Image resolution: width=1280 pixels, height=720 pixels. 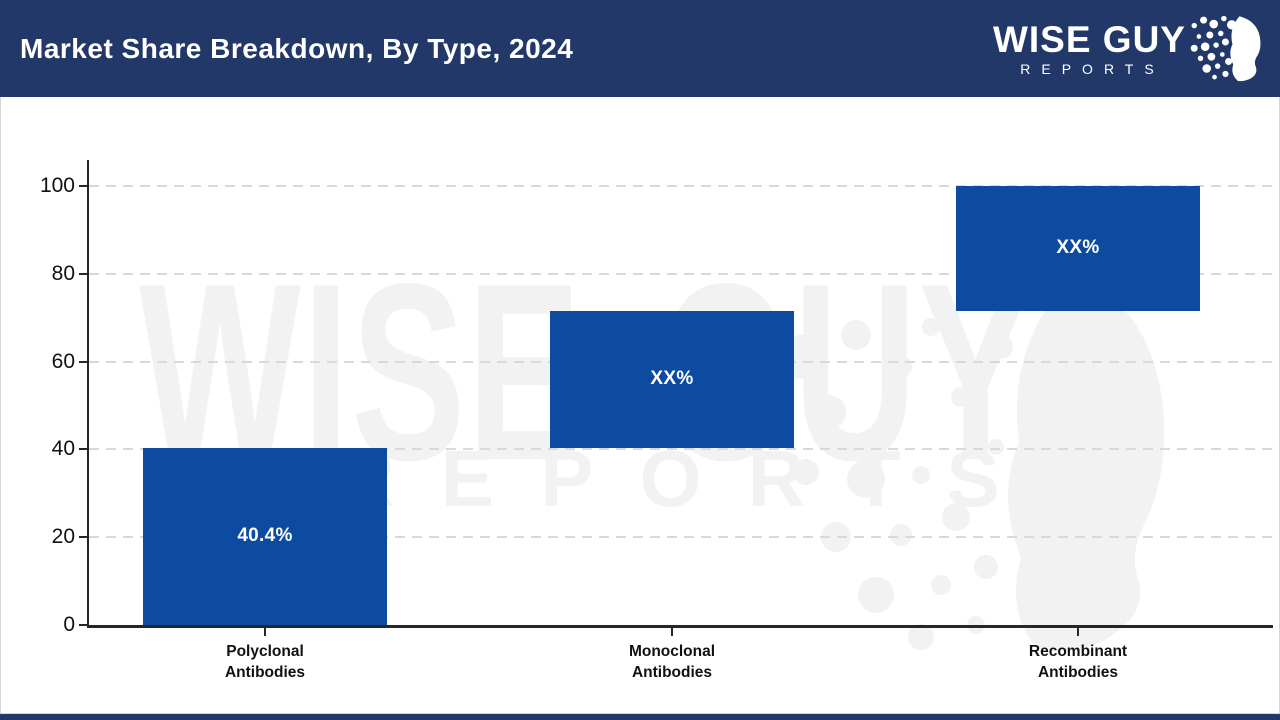 I want to click on bar-polyclonal-antibodies: 40.4%, so click(x=265, y=536).